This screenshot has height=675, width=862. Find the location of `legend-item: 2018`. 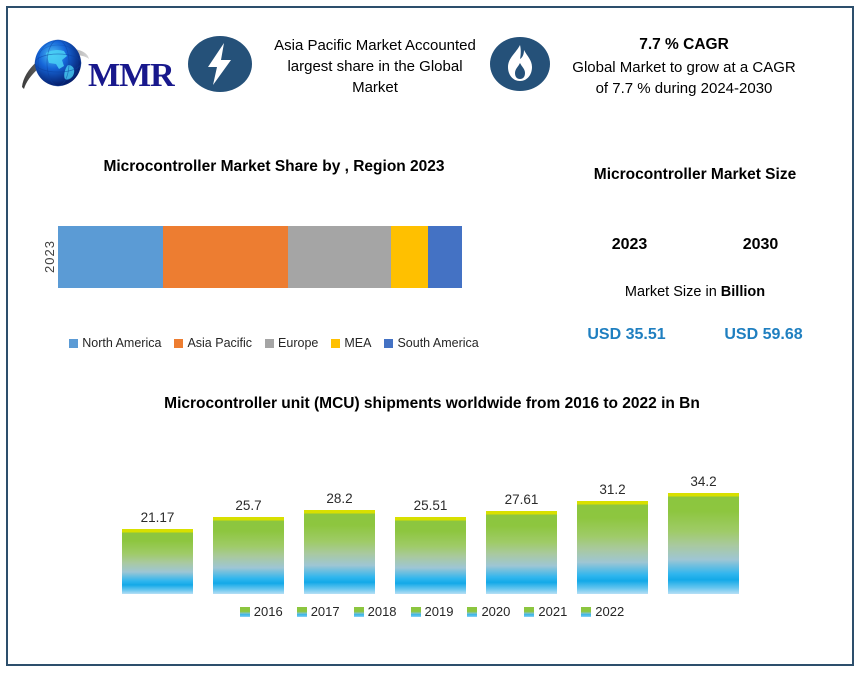

legend-item: 2018 is located at coordinates (375, 611).